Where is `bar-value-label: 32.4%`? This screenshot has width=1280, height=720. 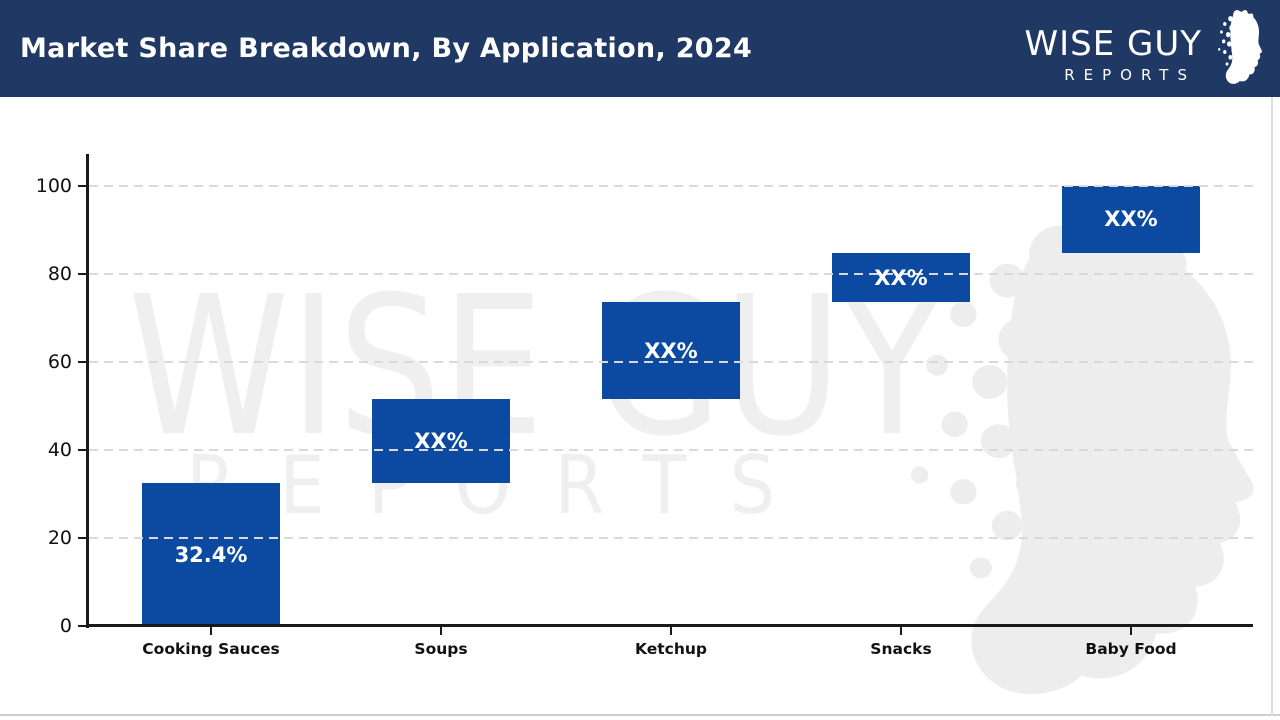 bar-value-label: 32.4% is located at coordinates (211, 554).